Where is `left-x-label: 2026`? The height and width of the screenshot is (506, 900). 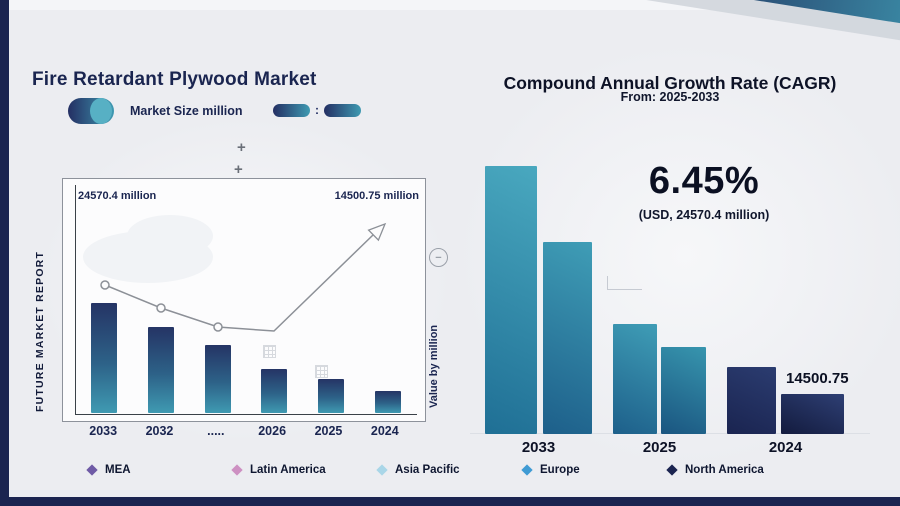
left-x-label: 2026 is located at coordinates (272, 431).